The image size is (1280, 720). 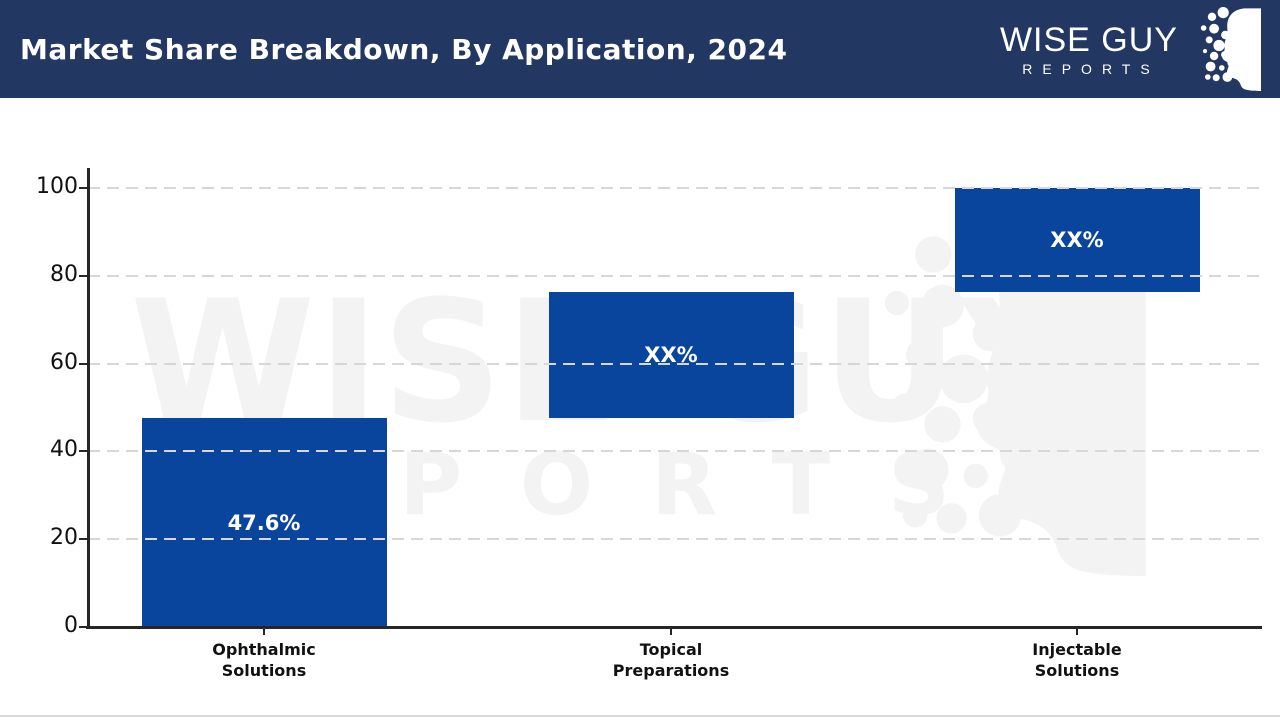 I want to click on x-category-label-line: Injectable, so click(x=1077, y=649).